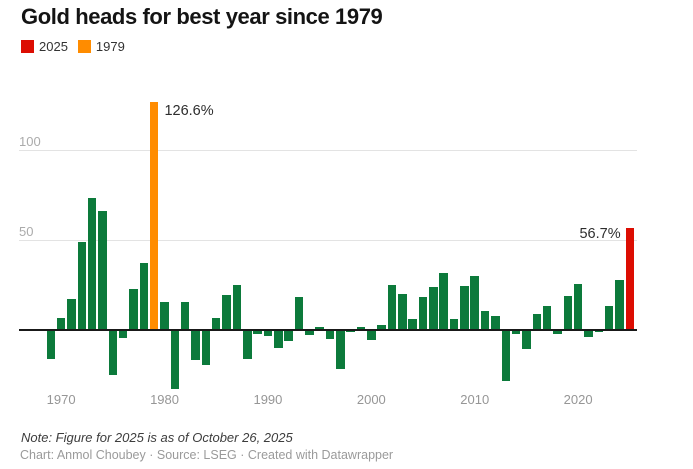 The height and width of the screenshot is (469, 693). I want to click on bar-1989, so click(257, 332).